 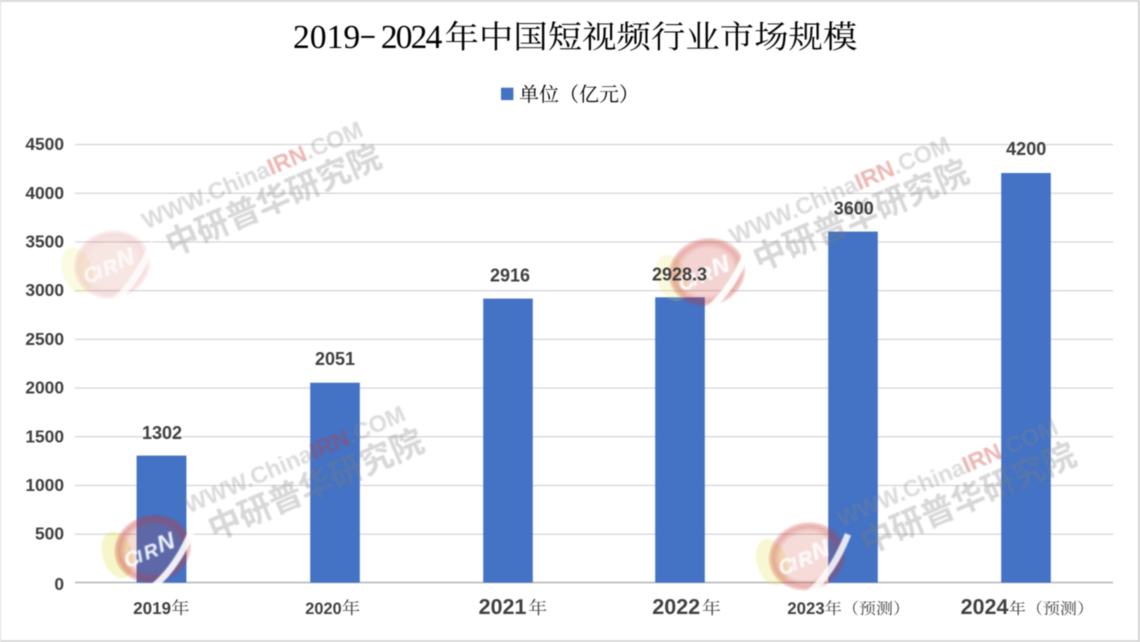 What do you see at coordinates (679, 274) in the screenshot?
I see `svg-text: 2928.3` at bounding box center [679, 274].